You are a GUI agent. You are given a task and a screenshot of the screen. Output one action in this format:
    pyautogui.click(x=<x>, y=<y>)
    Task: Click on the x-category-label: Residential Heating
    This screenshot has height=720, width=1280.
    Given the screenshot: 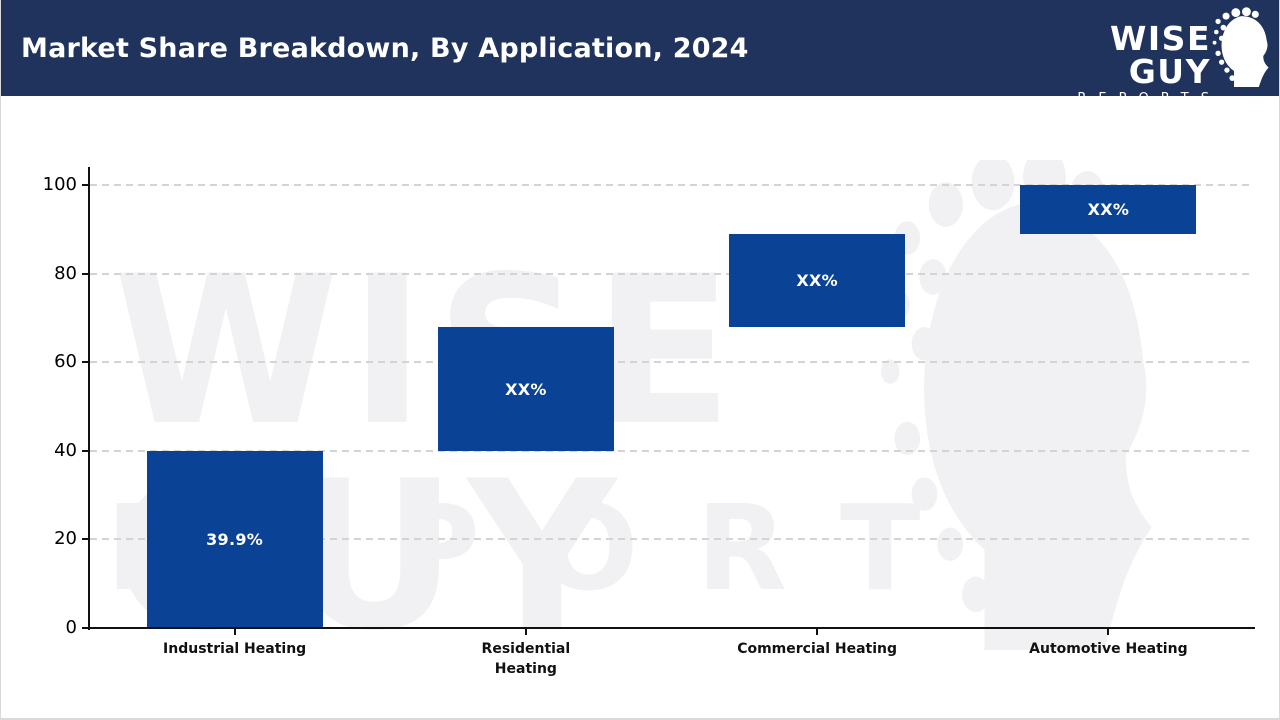 What is the action you would take?
    pyautogui.click(x=526, y=659)
    